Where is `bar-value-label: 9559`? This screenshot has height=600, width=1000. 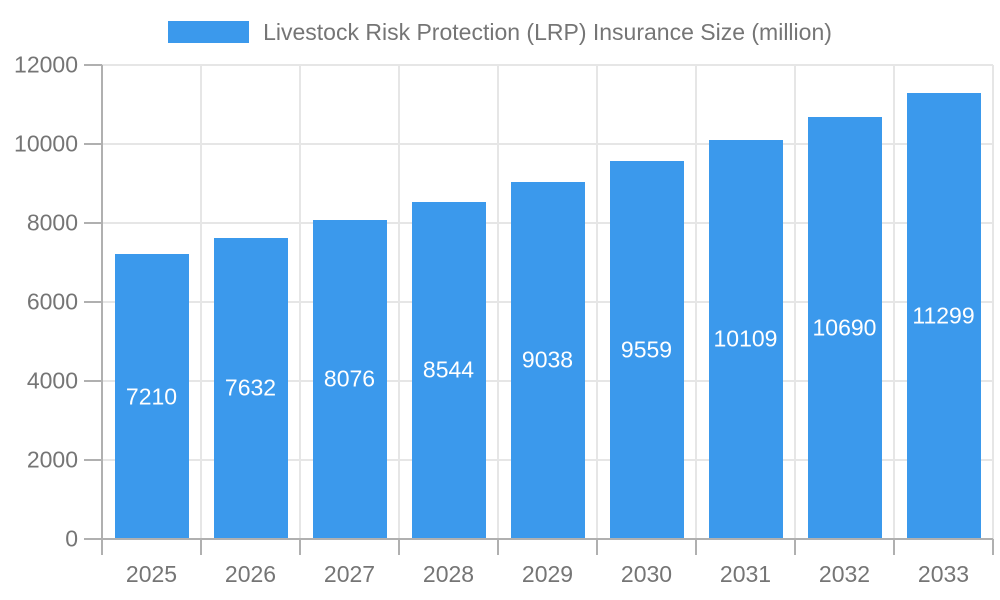 bar-value-label: 9559 is located at coordinates (646, 349).